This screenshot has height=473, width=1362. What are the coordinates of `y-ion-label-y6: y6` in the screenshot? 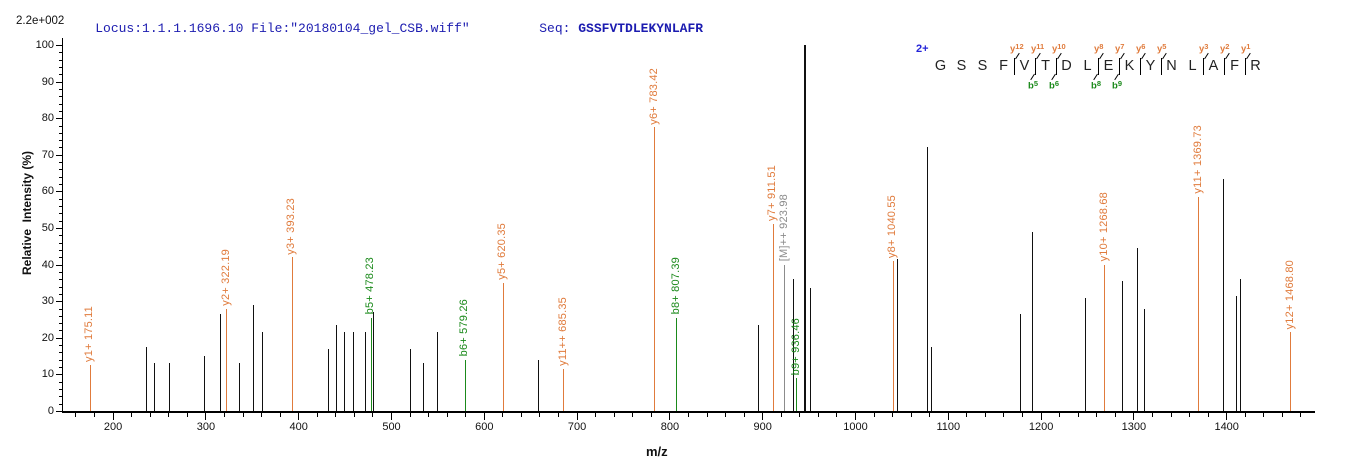 It's located at (1141, 48).